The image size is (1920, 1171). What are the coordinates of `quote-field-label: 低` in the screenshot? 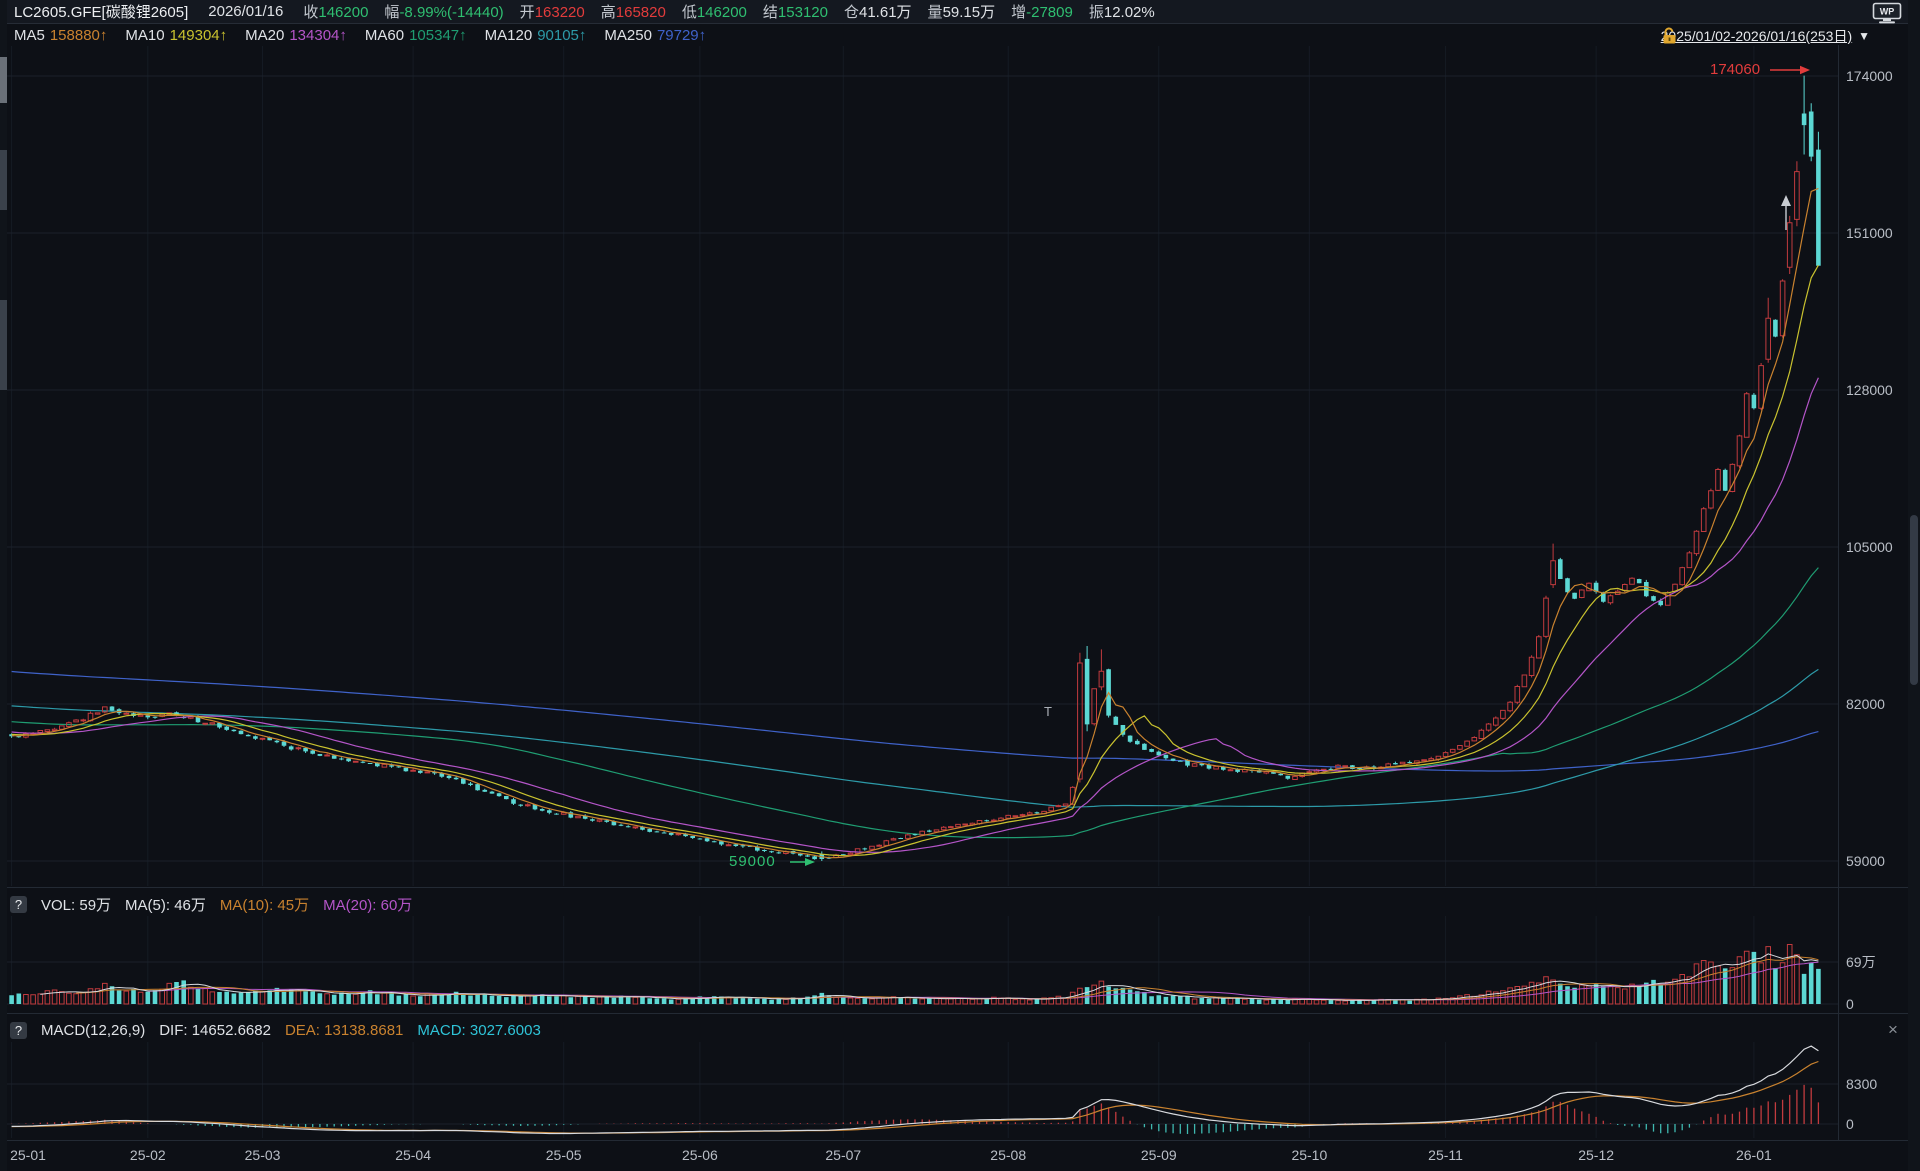 It's located at (689, 12).